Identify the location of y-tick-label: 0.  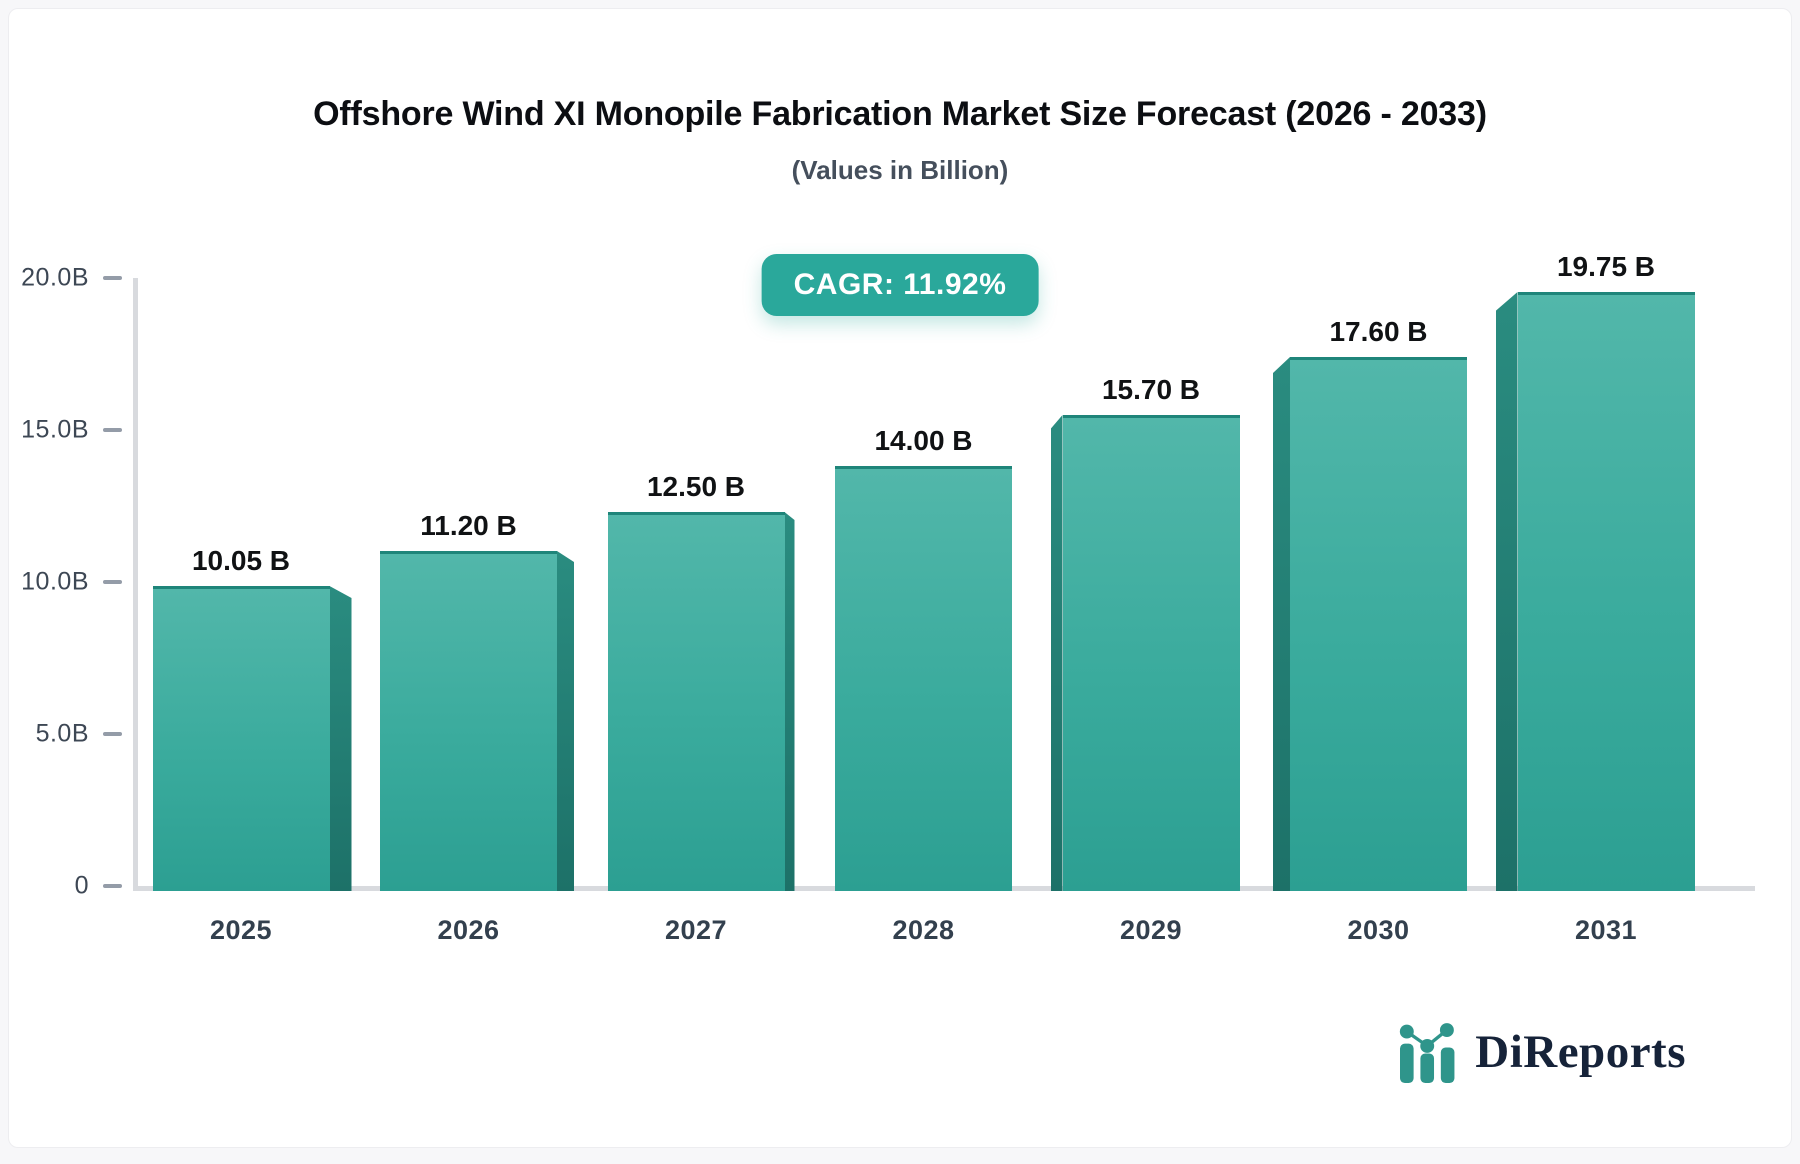
(81, 885).